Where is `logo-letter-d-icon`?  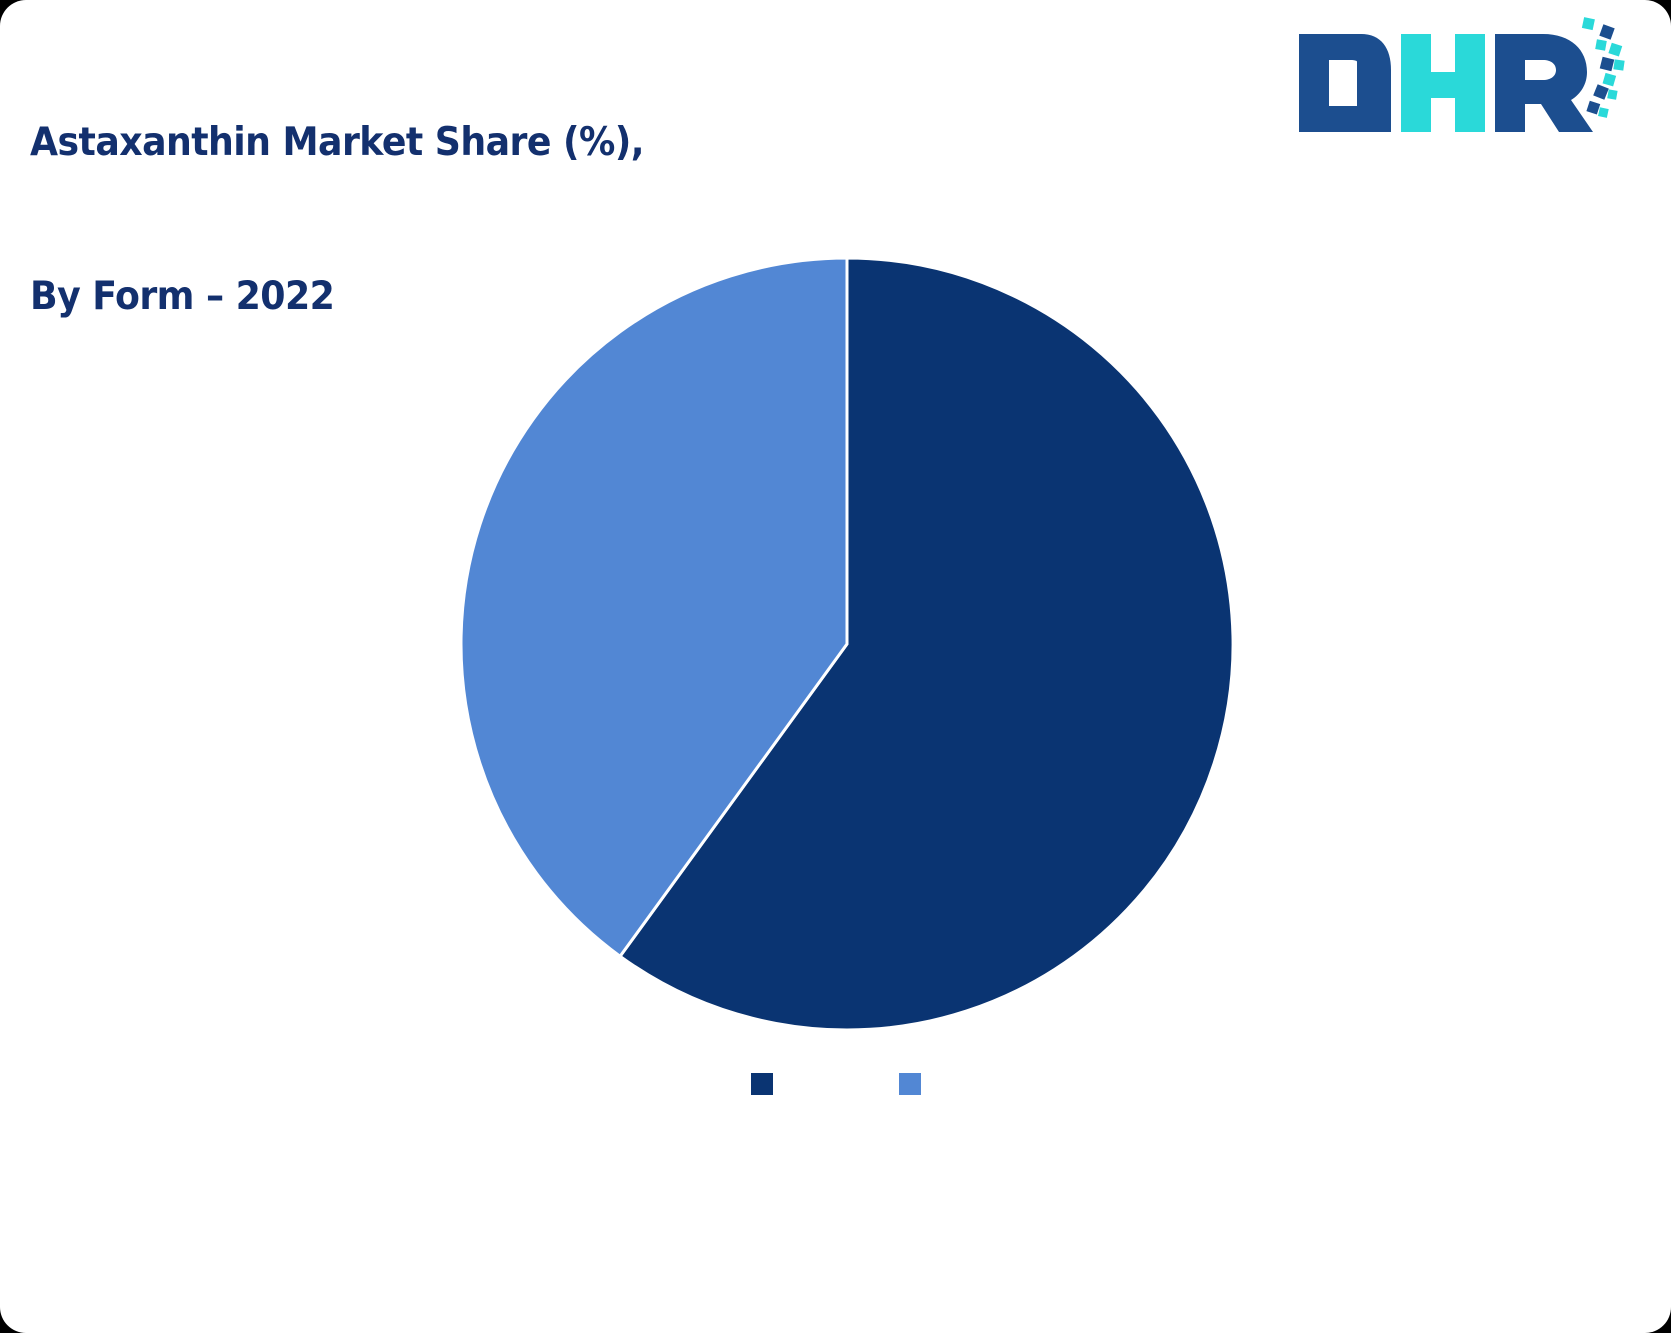 logo-letter-d-icon is located at coordinates (1345, 83).